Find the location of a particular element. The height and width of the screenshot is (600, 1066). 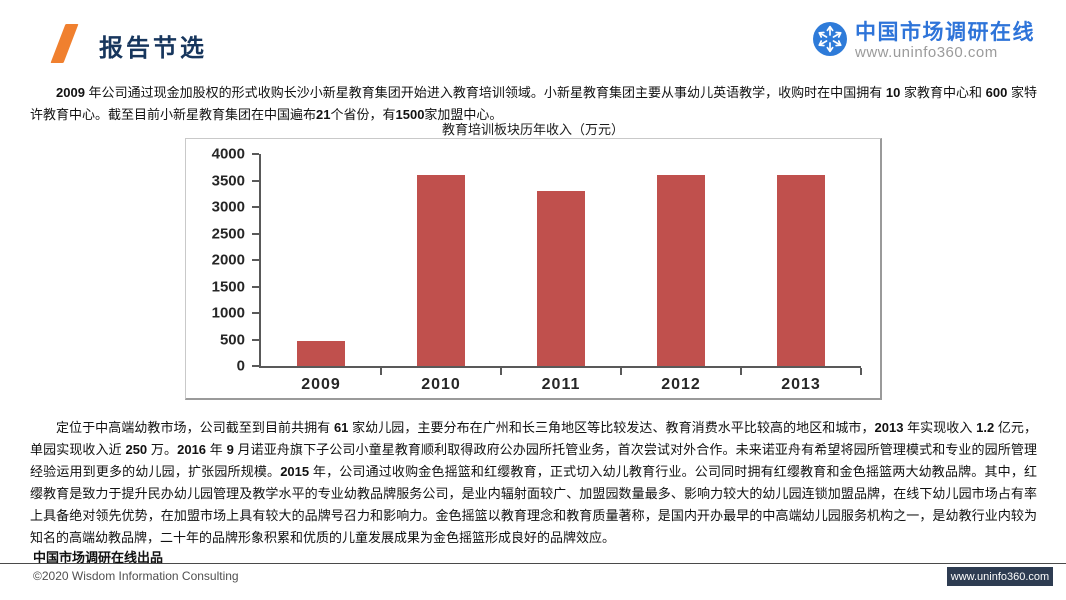

brand-snowflake-icon is located at coordinates (830, 39).